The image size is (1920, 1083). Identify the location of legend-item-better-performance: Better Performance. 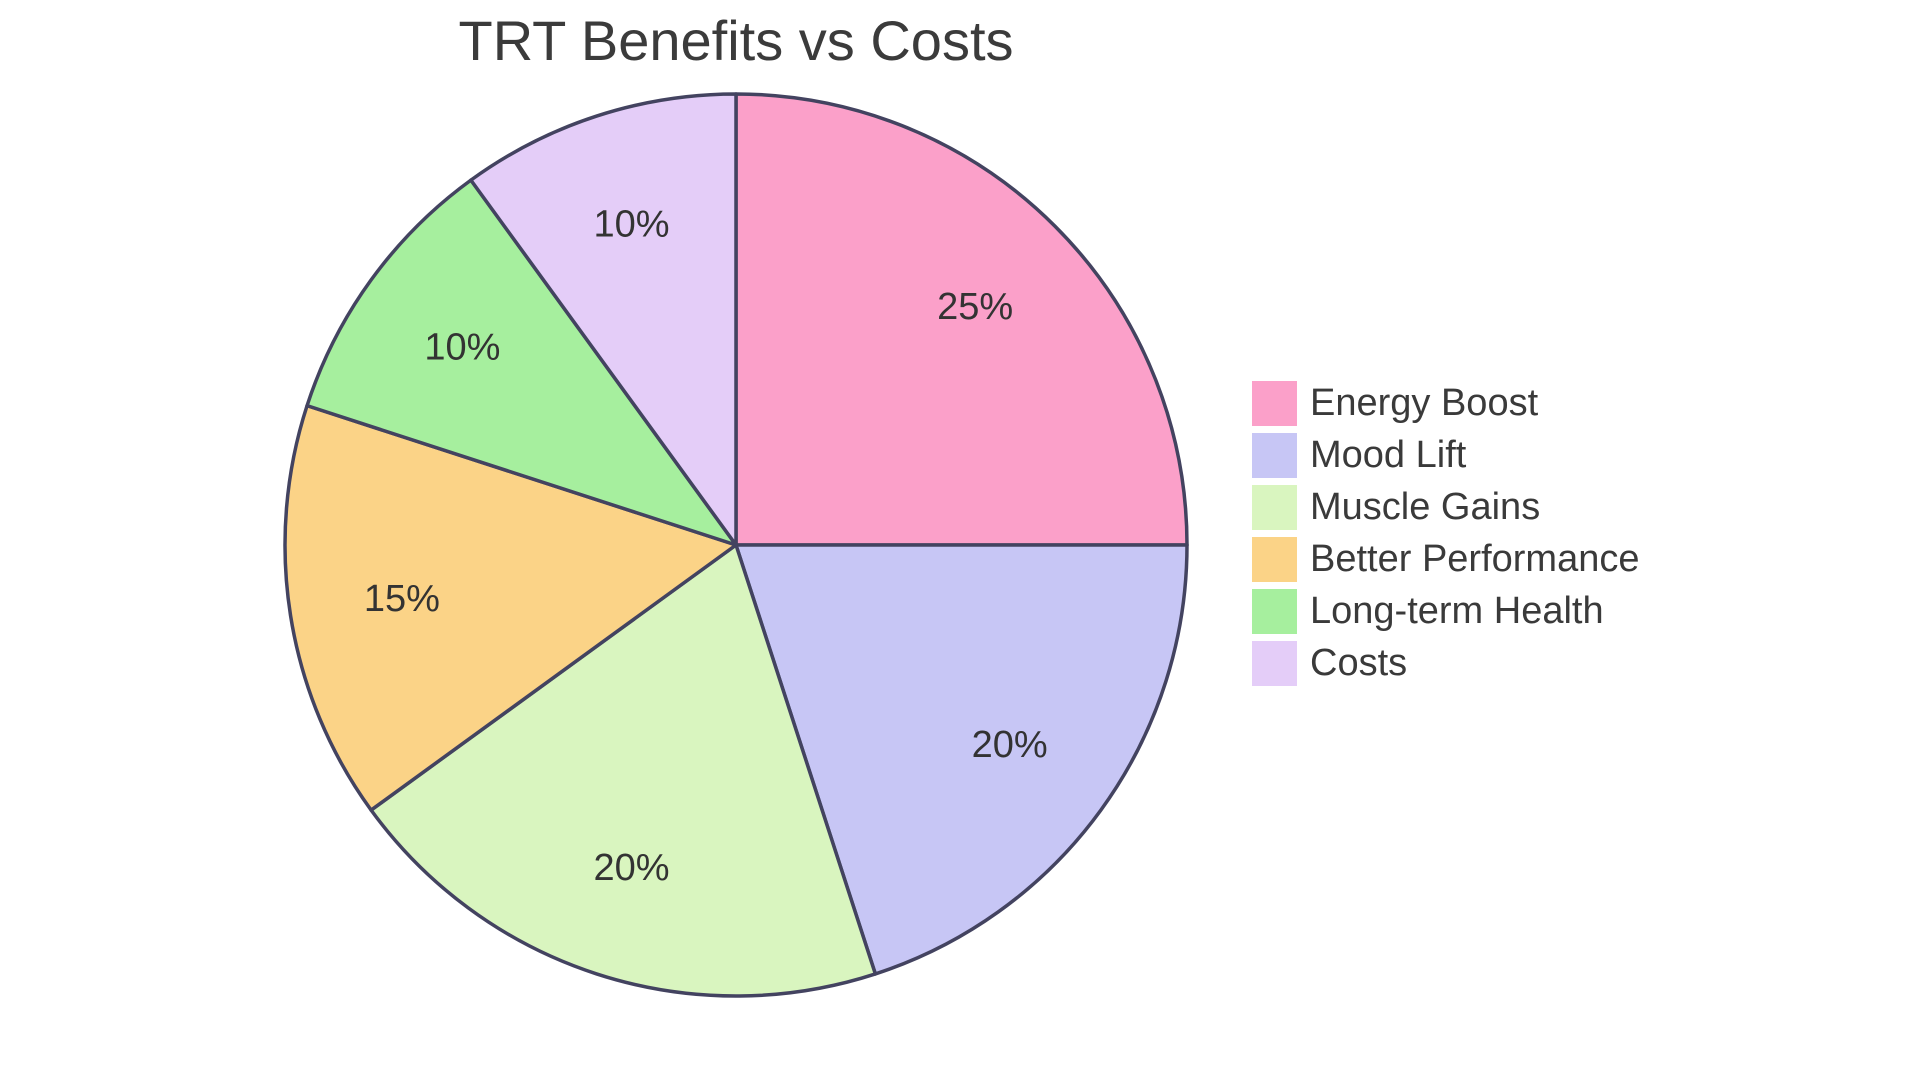
(1445, 559).